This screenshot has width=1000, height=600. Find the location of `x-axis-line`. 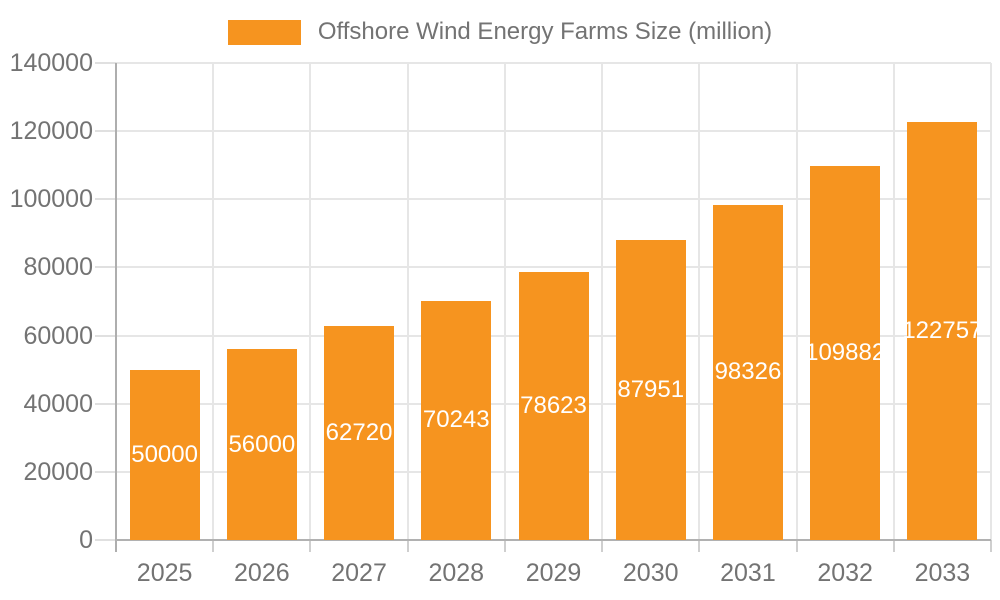

x-axis-line is located at coordinates (553, 540).